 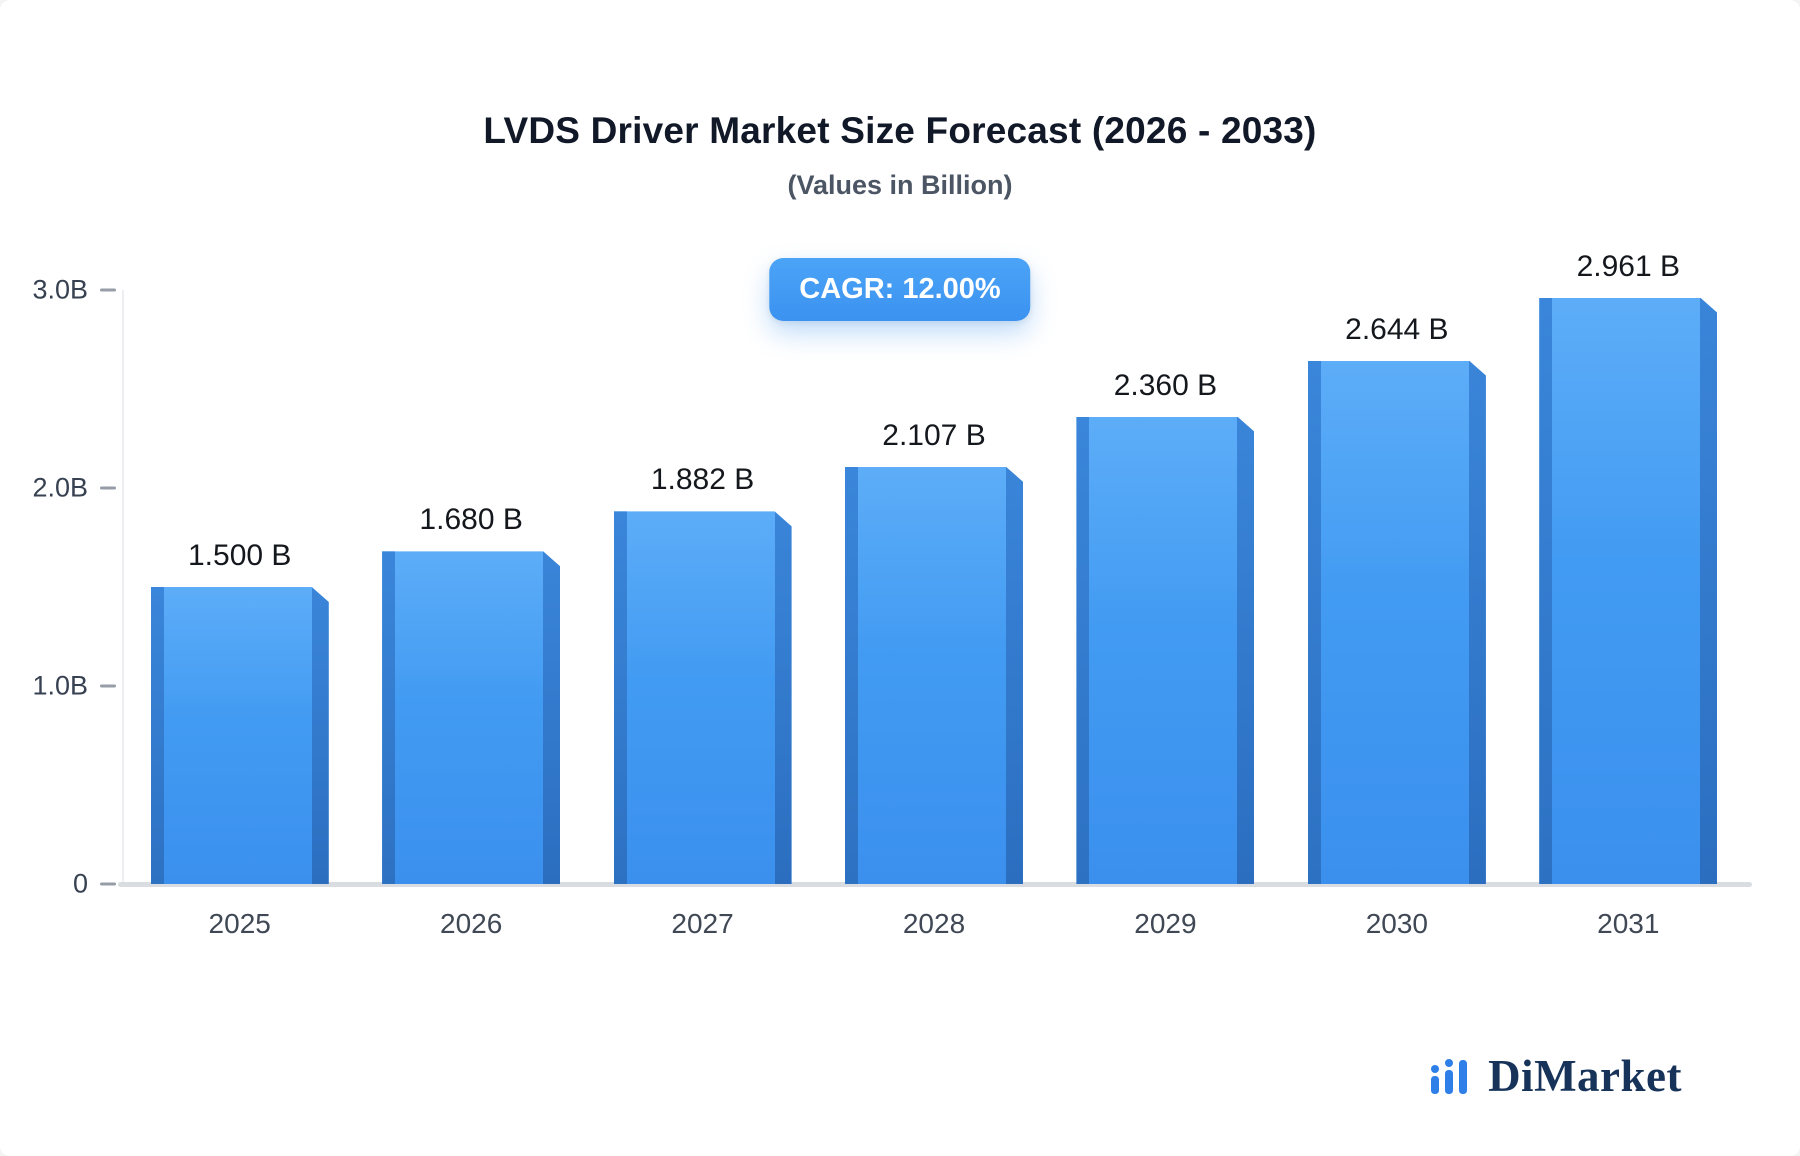 What do you see at coordinates (1397, 329) in the screenshot?
I see `bar-value-label: 2.644 B` at bounding box center [1397, 329].